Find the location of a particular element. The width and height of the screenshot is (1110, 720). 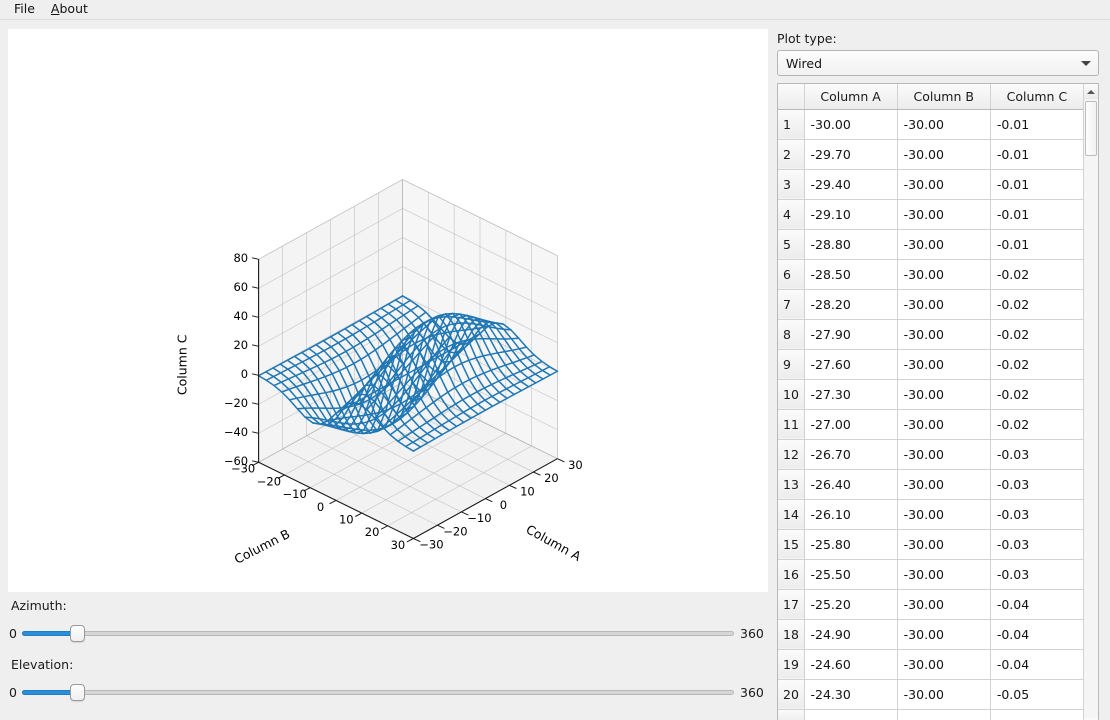

table-row: 9 -27.60 -30.00 -0.02 is located at coordinates (930, 364).